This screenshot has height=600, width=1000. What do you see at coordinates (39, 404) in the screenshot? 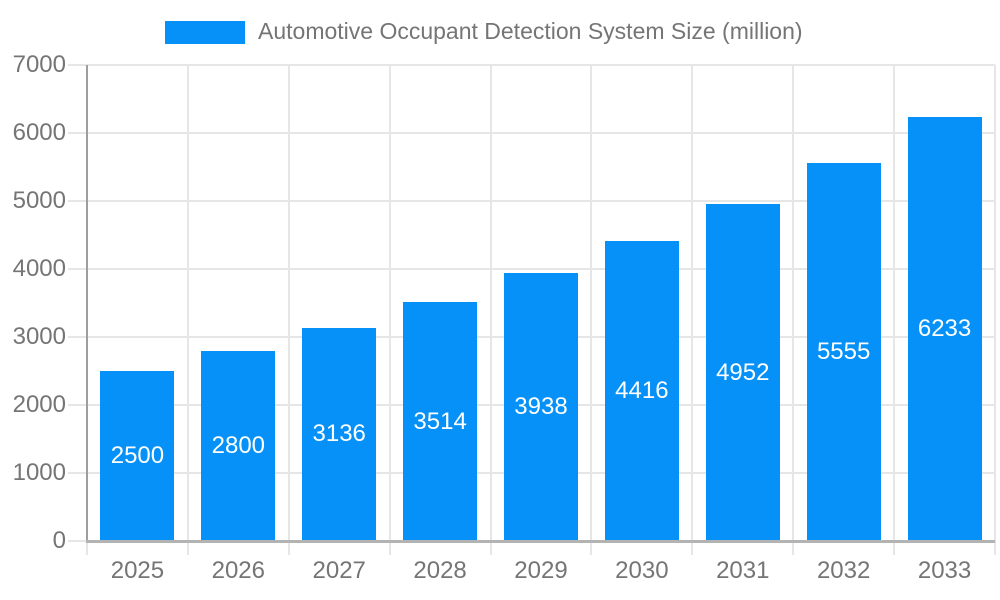
I see `y-axis-tick-label: 2000` at bounding box center [39, 404].